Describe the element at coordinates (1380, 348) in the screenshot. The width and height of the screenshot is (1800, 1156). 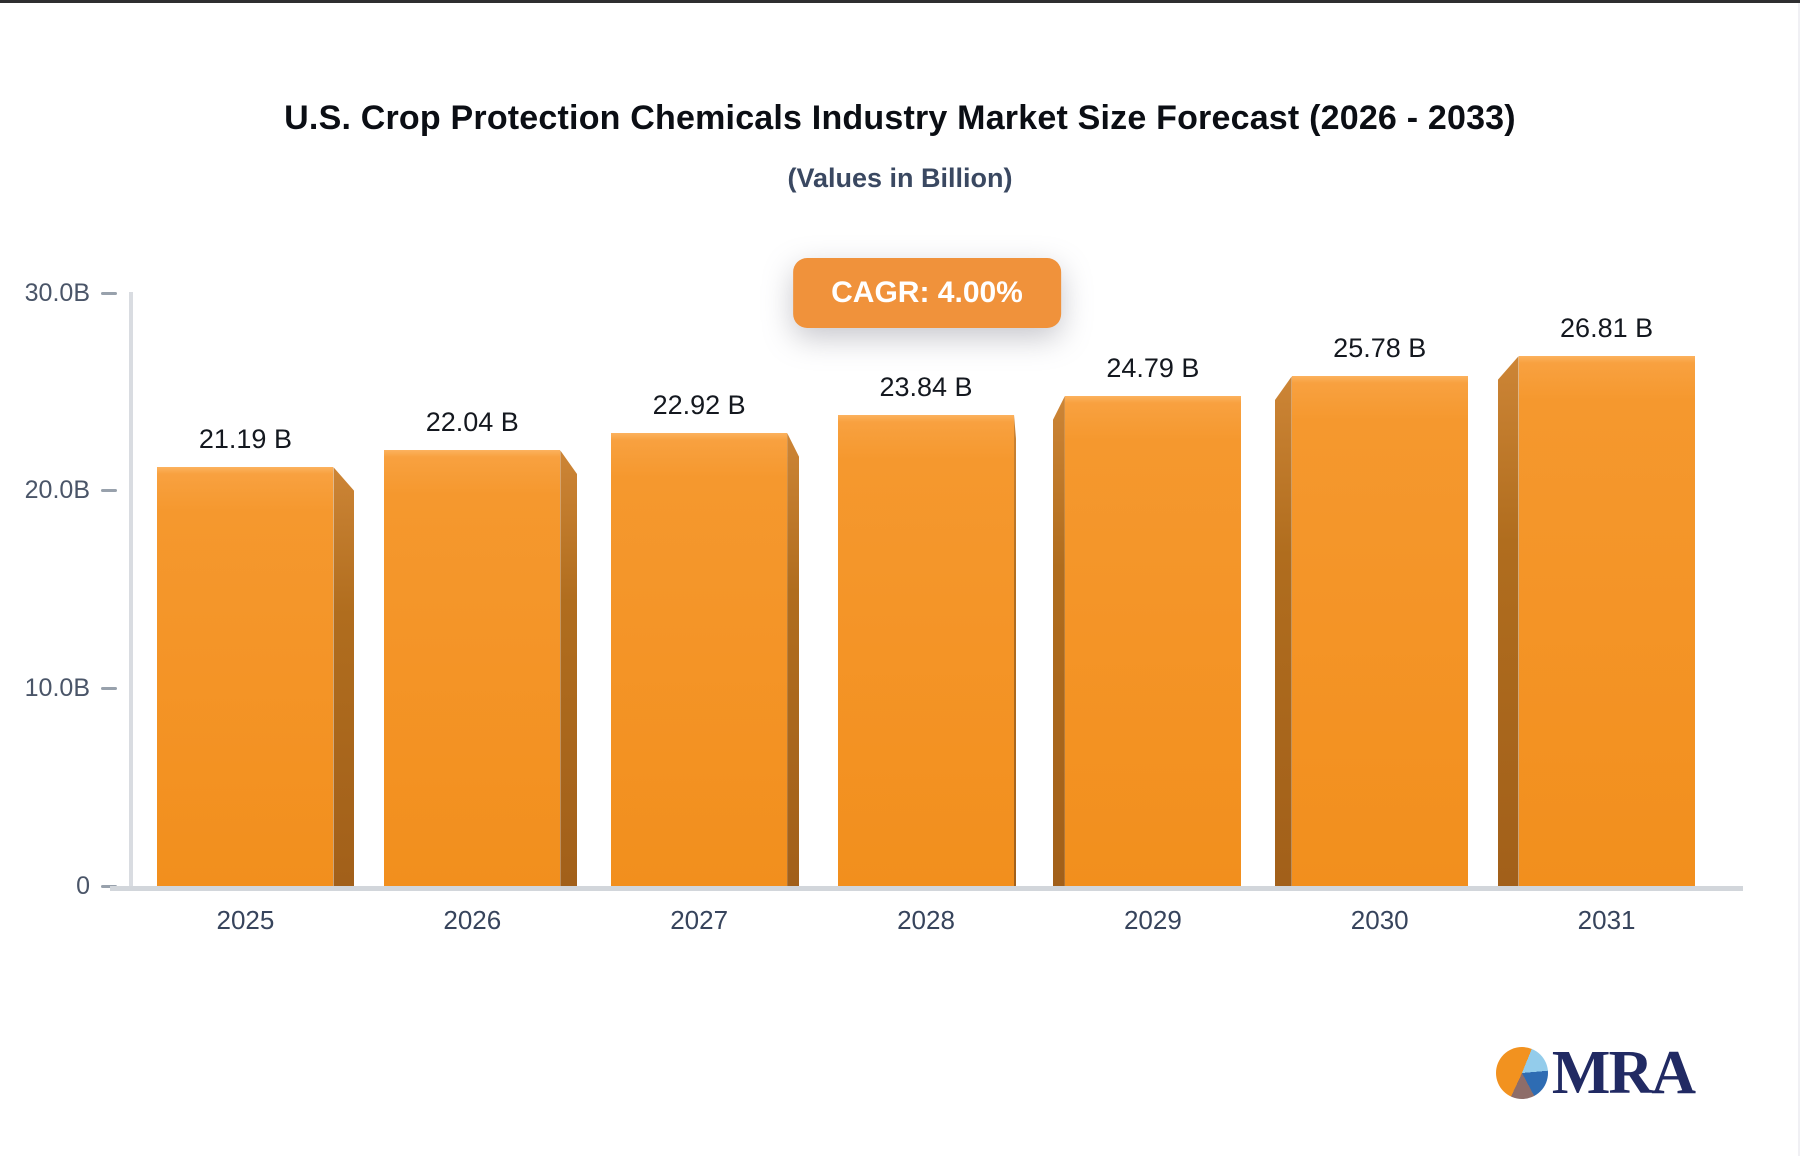
I see `bar-value-label: 25.78 B` at that location.